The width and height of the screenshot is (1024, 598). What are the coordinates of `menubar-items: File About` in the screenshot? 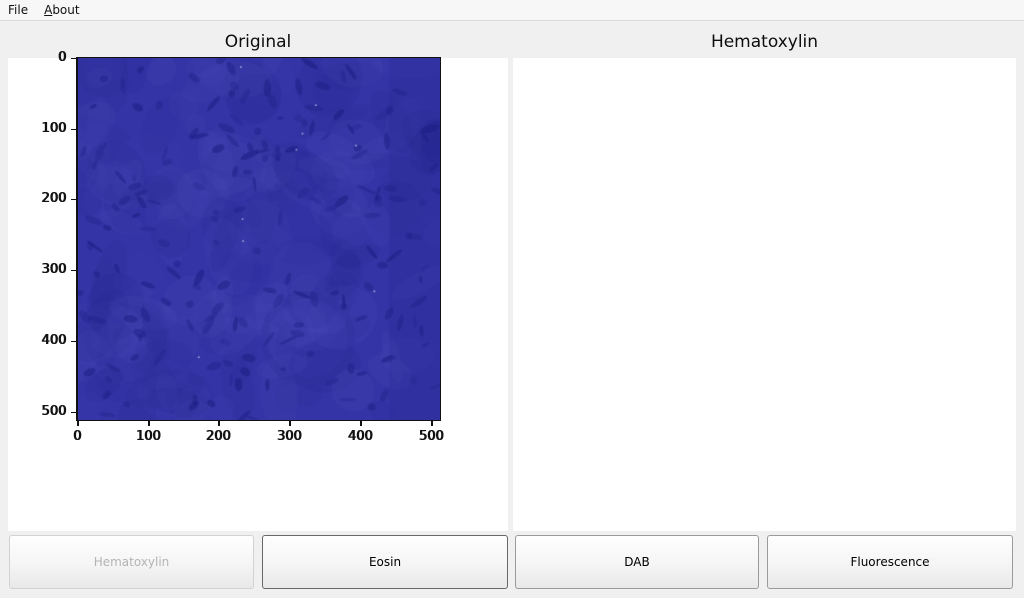 It's located at (44, 10).